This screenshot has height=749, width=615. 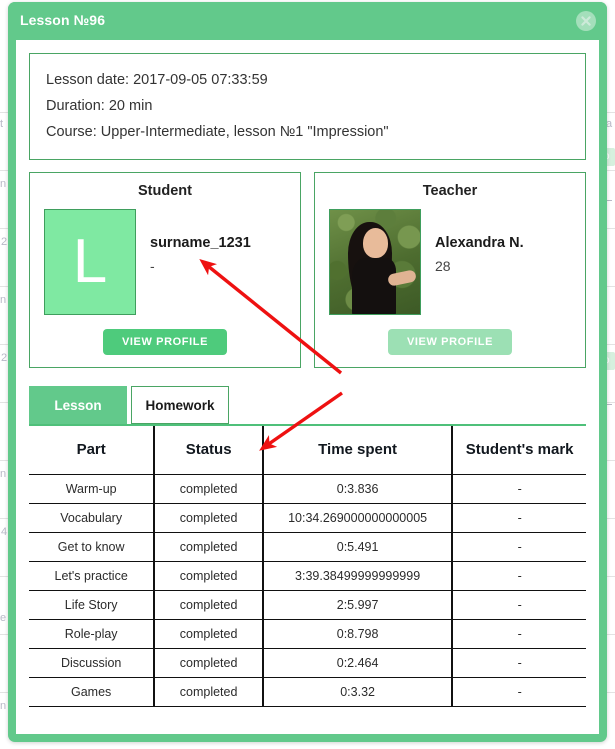 I want to click on cell-time: 0:2.464, so click(x=357, y=663).